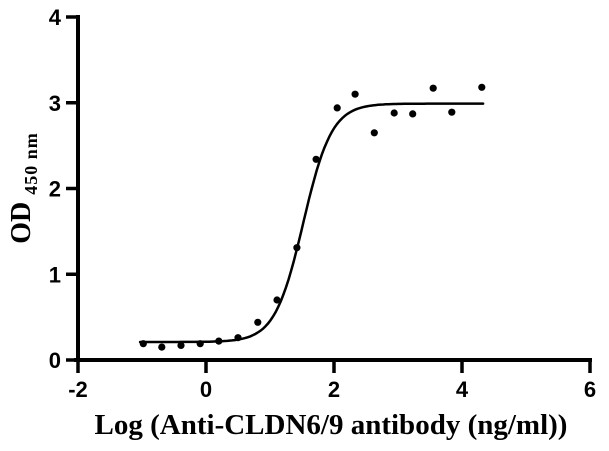  What do you see at coordinates (31, 163) in the screenshot?
I see `y-axis-title-subscript: 450 nm` at bounding box center [31, 163].